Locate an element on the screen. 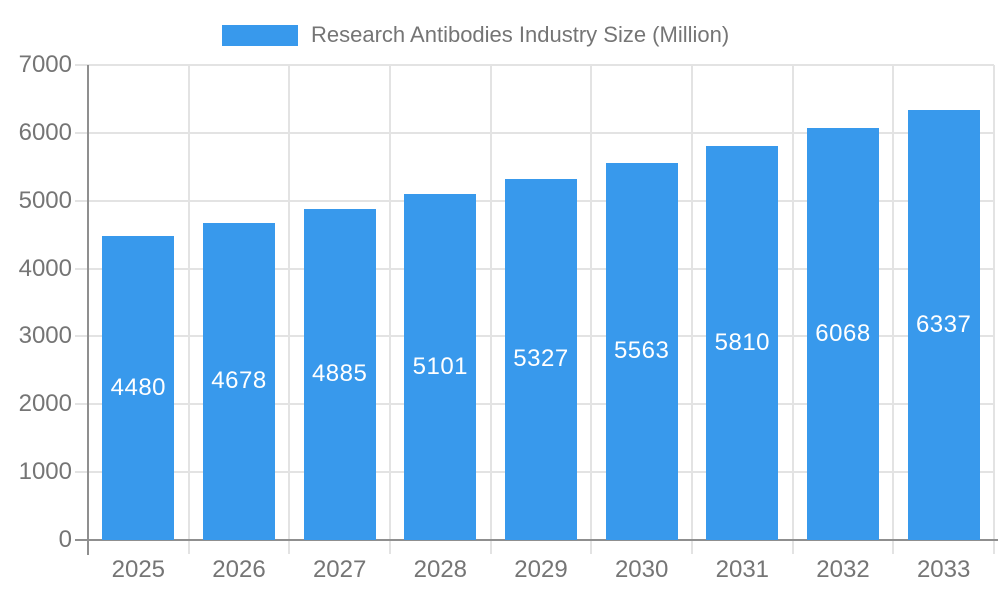 Image resolution: width=1000 pixels, height=600 pixels. x-axis-label-2025: 2025 is located at coordinates (138, 569).